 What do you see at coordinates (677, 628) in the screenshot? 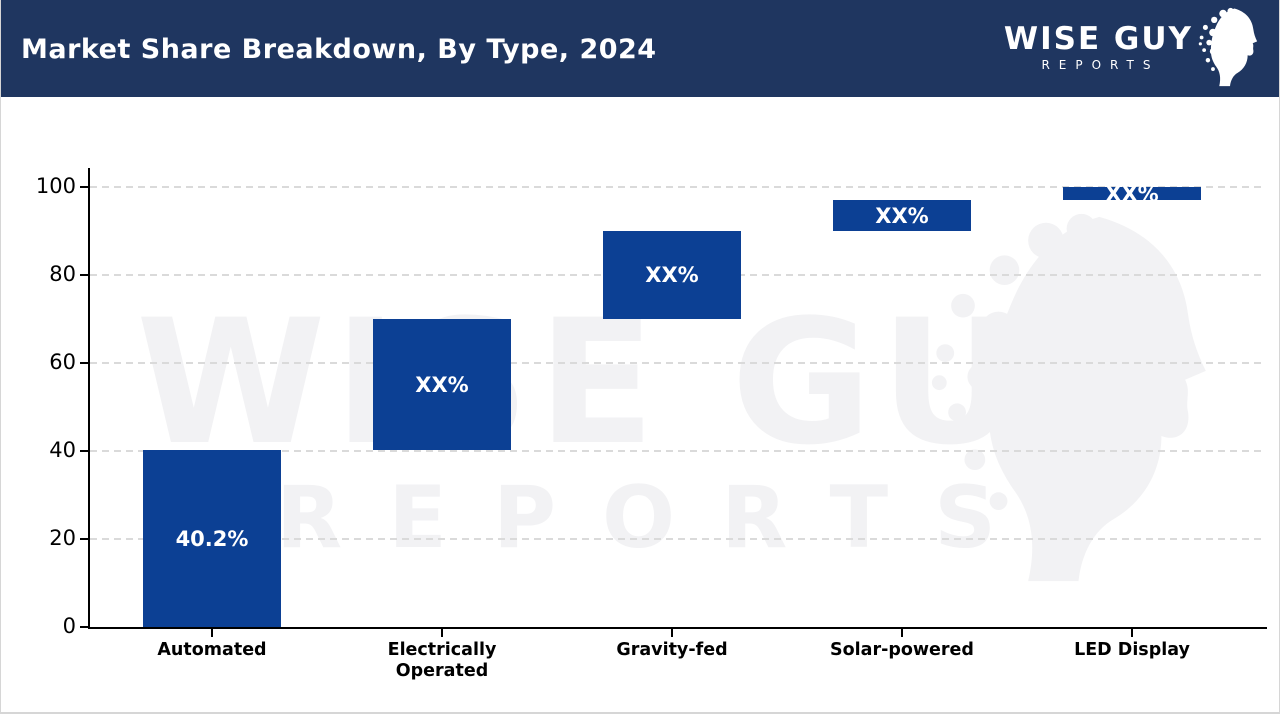
I see `x-axis-line` at bounding box center [677, 628].